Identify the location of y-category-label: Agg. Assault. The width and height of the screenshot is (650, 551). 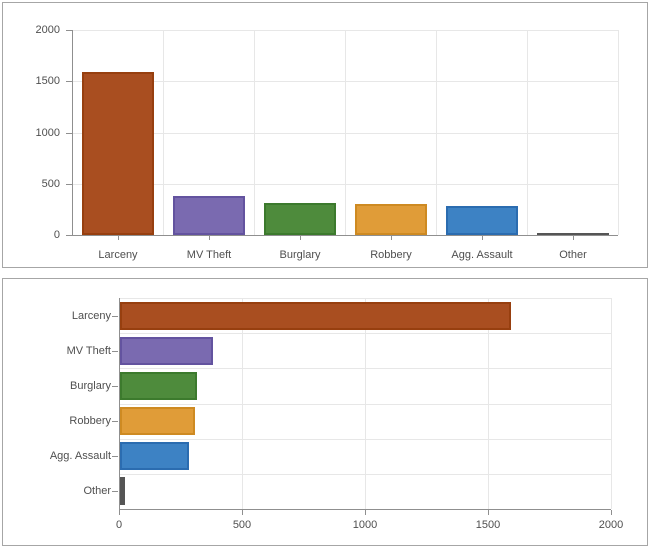
(80, 456).